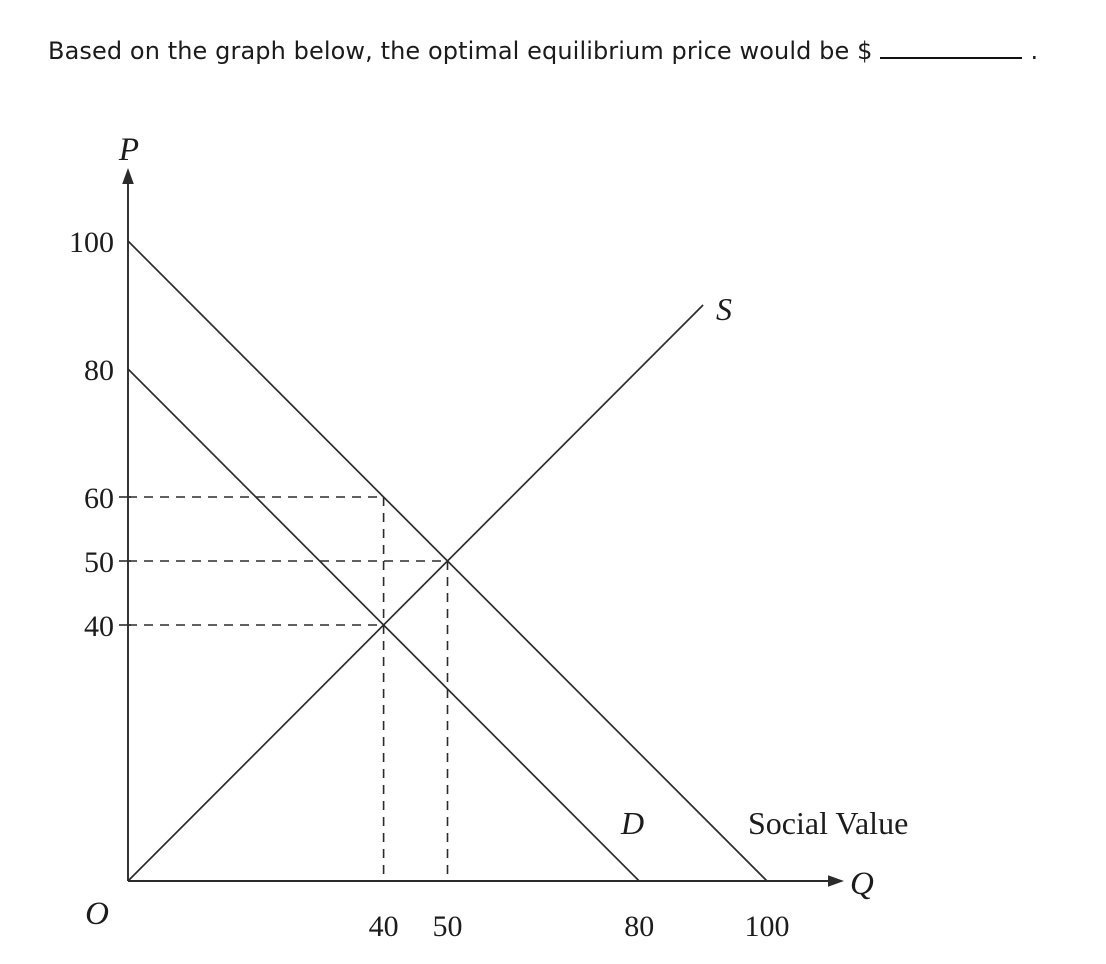 Image resolution: width=1106 pixels, height=964 pixels. Describe the element at coordinates (828, 823) in the screenshot. I see `social-value-label: Social Value` at that location.